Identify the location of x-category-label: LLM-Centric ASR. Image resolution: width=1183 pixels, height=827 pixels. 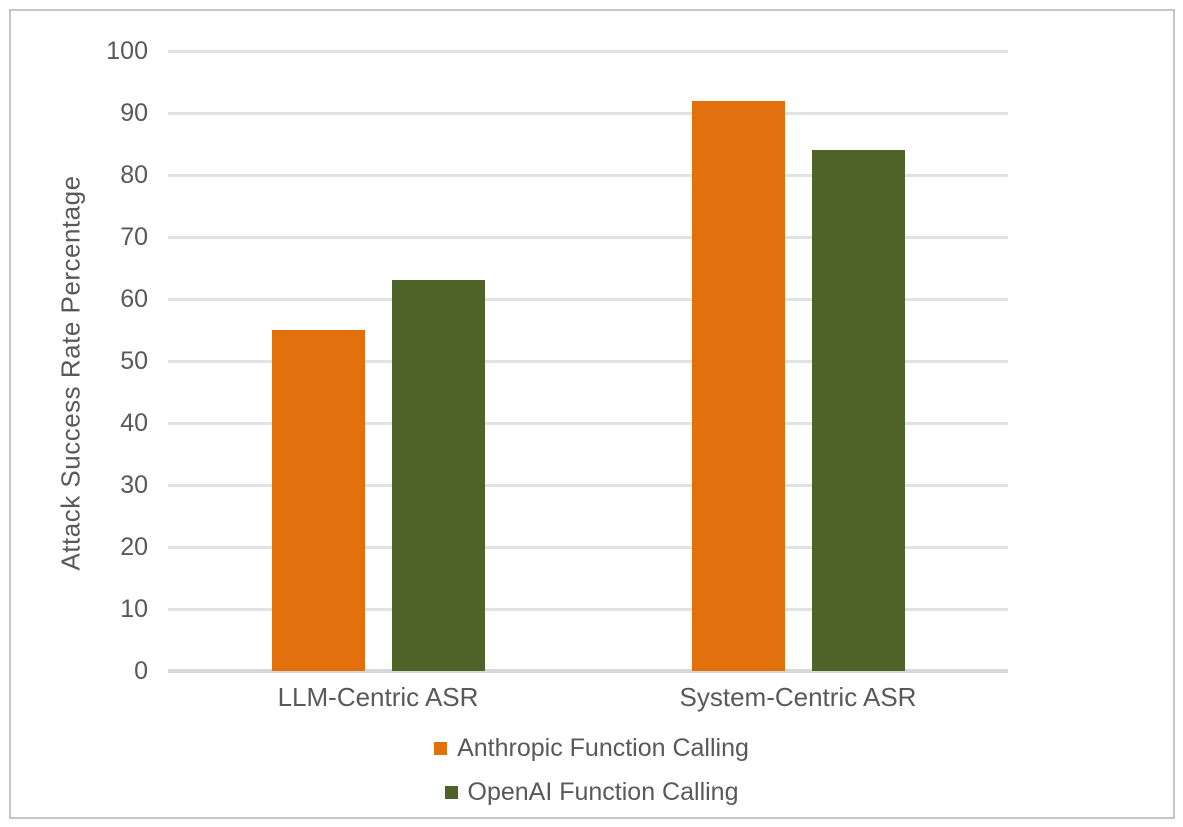
(378, 697).